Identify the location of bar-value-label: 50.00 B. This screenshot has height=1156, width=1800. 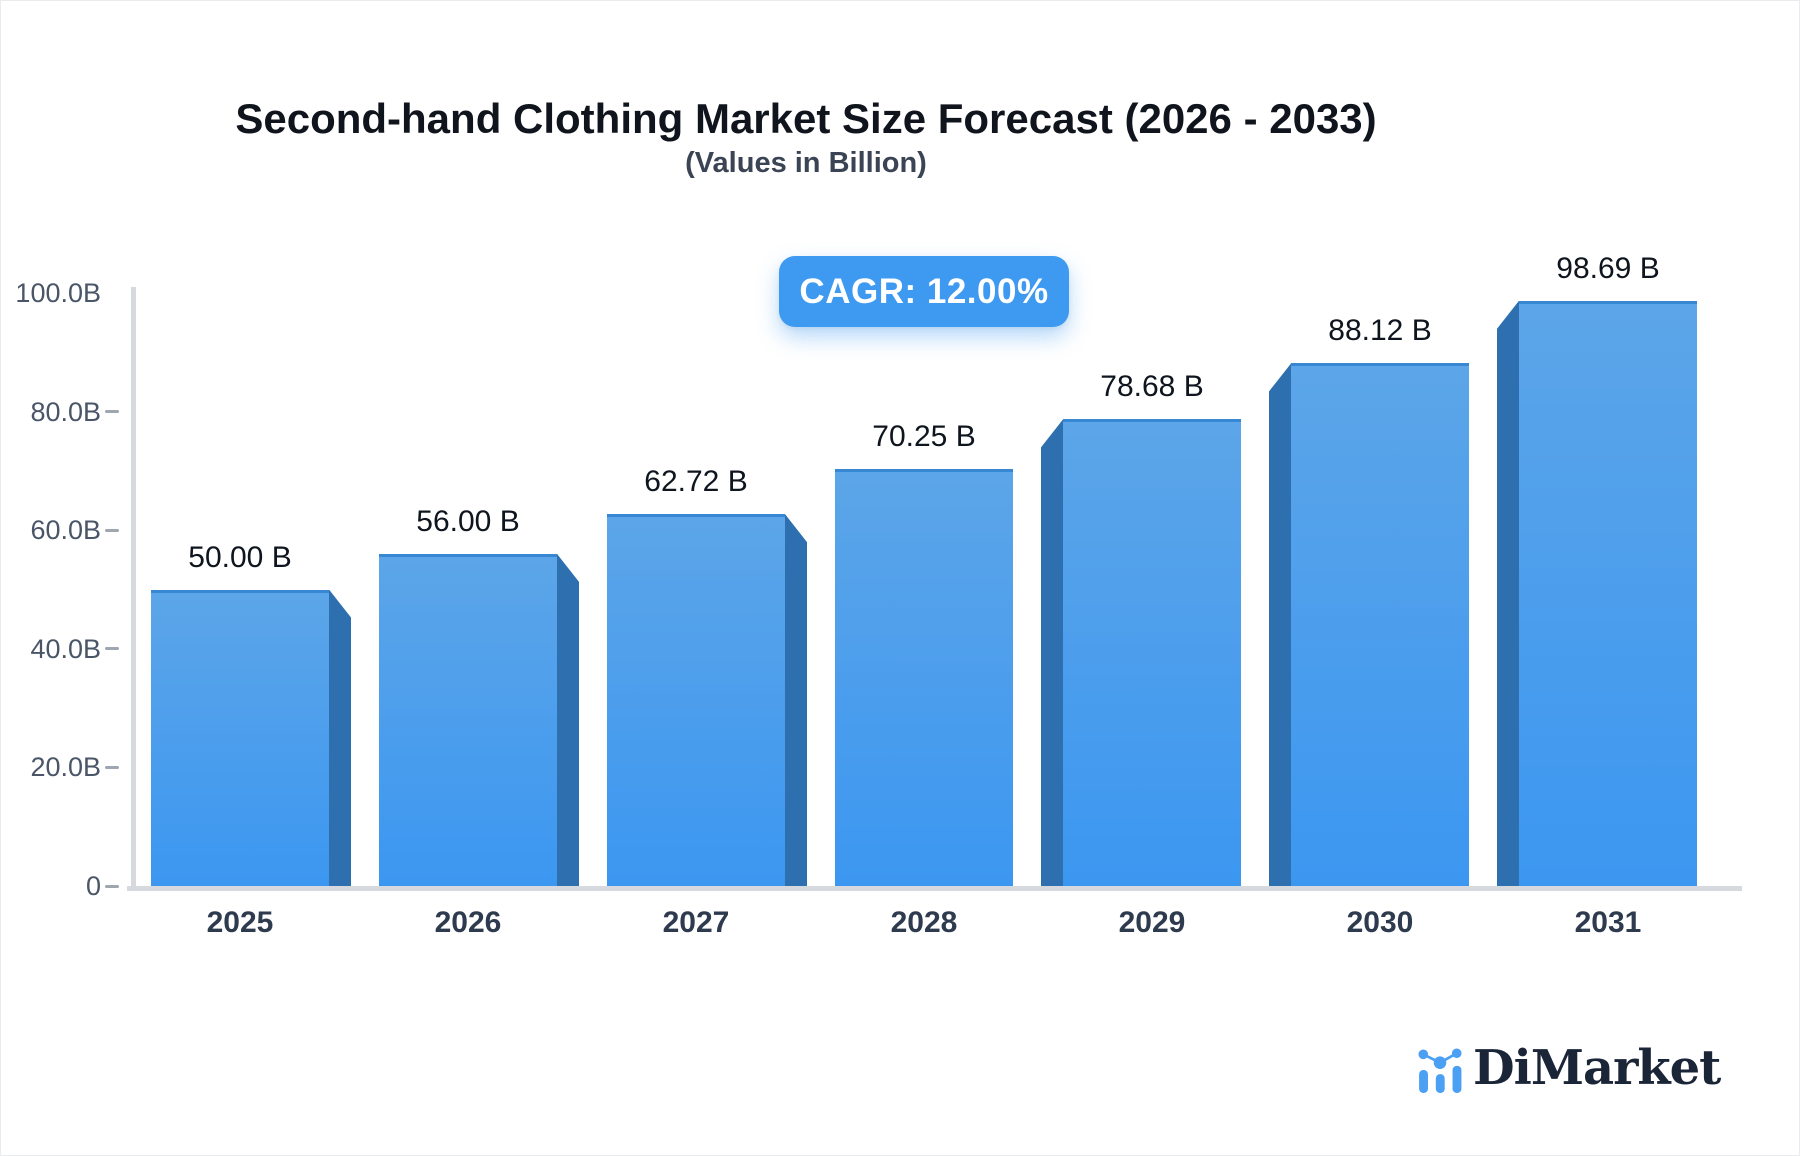
(240, 557).